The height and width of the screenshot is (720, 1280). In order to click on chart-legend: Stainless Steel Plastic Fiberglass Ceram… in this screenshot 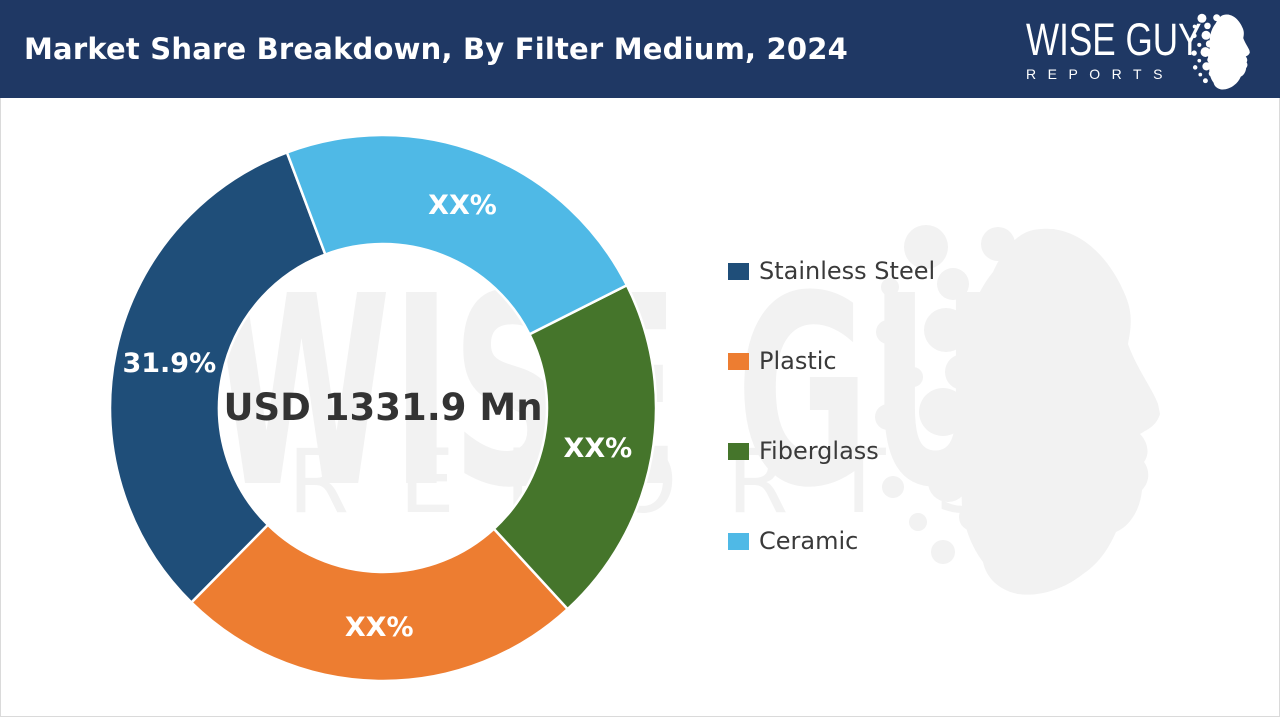, I will do `click(831, 433)`.